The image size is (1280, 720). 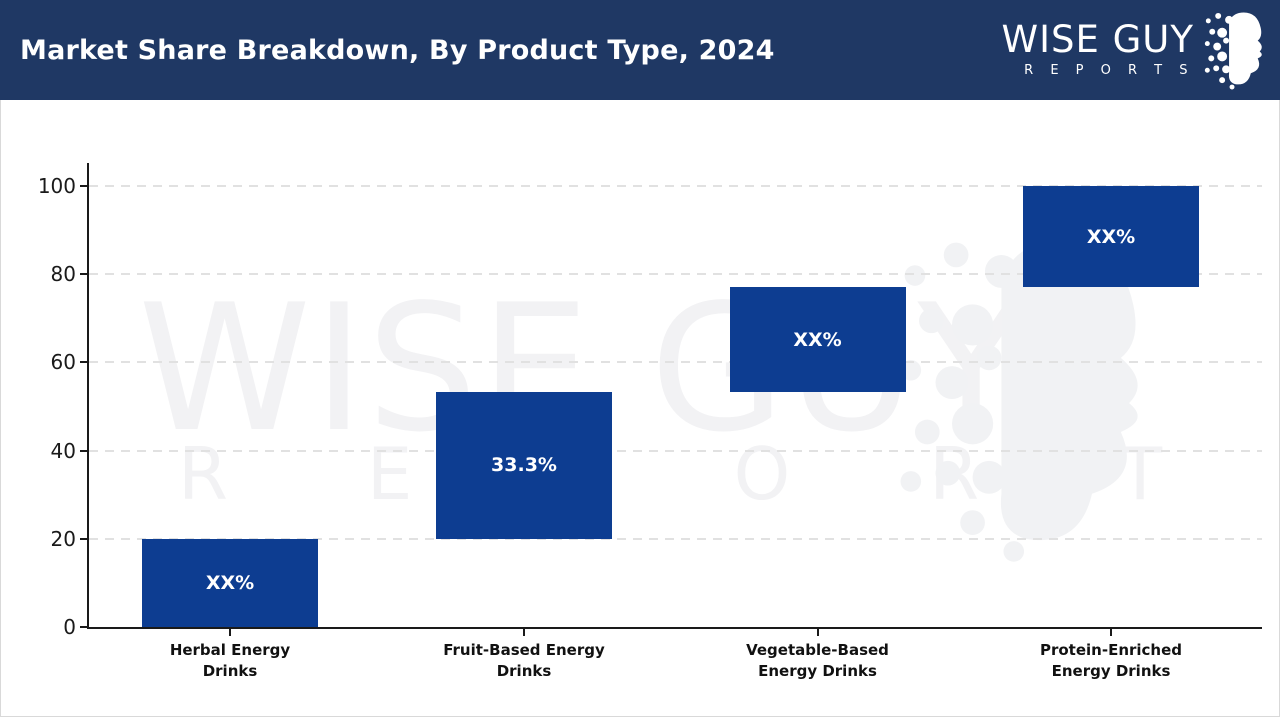 I want to click on x-label-herbal-energy-drinks: Herbal Energy Drinks, so click(x=230, y=660).